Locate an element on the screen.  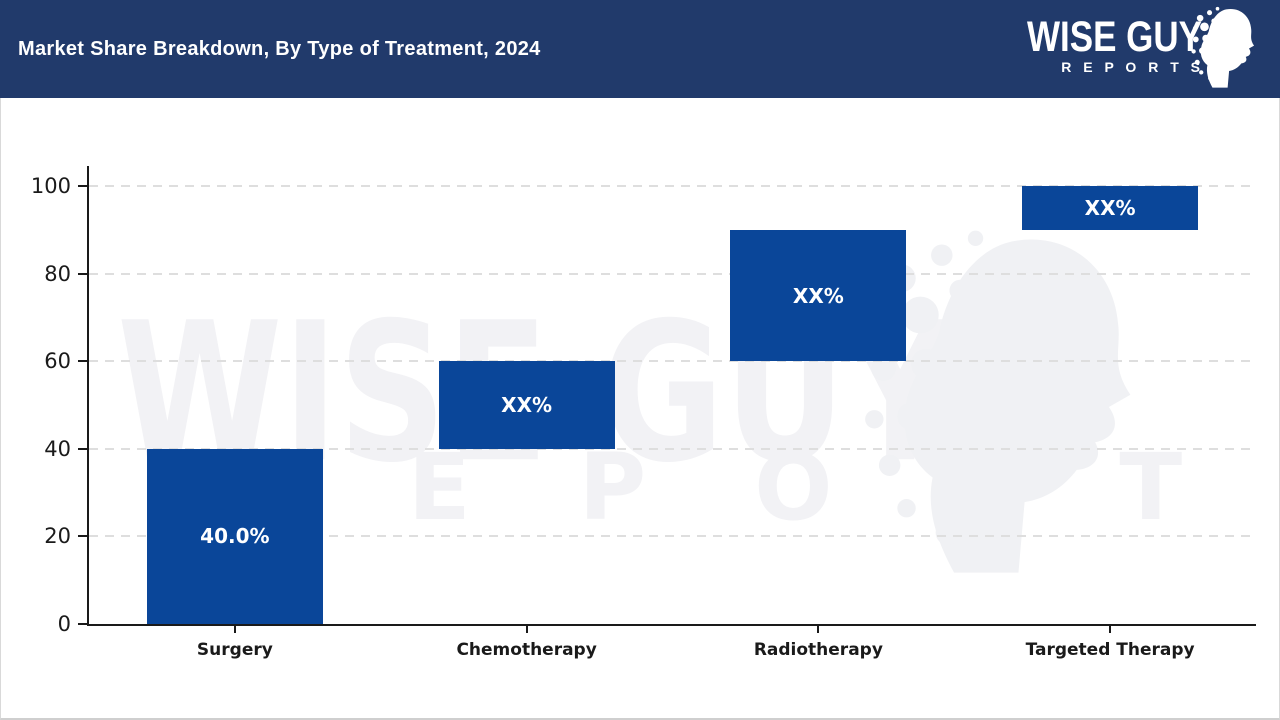
x-category-label: Surgery is located at coordinates (234, 650).